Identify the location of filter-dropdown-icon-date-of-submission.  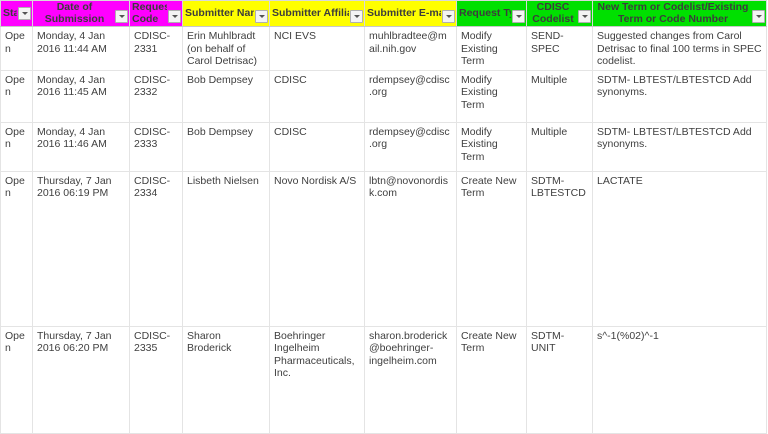
(121, 16).